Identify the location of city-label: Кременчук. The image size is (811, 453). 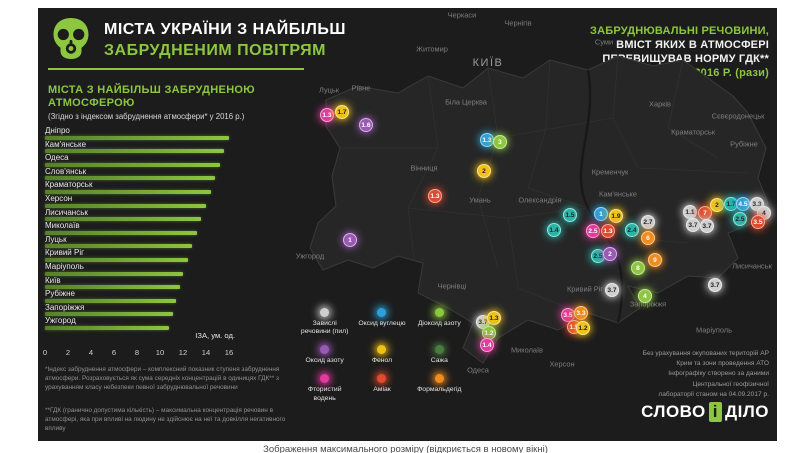
(610, 172).